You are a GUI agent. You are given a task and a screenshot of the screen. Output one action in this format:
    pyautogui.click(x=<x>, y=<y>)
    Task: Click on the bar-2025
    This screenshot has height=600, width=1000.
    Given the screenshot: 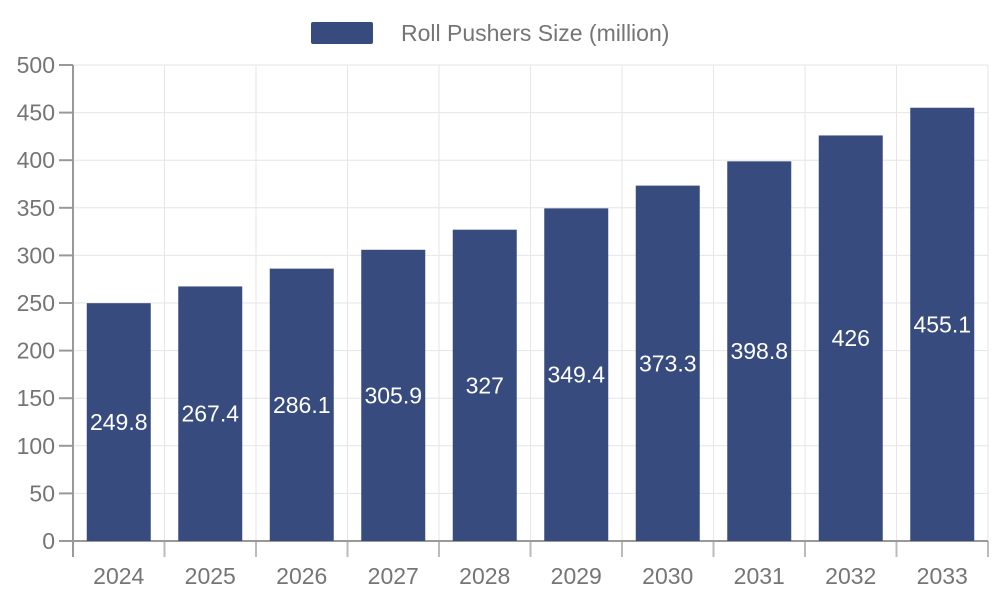 What is the action you would take?
    pyautogui.click(x=210, y=413)
    